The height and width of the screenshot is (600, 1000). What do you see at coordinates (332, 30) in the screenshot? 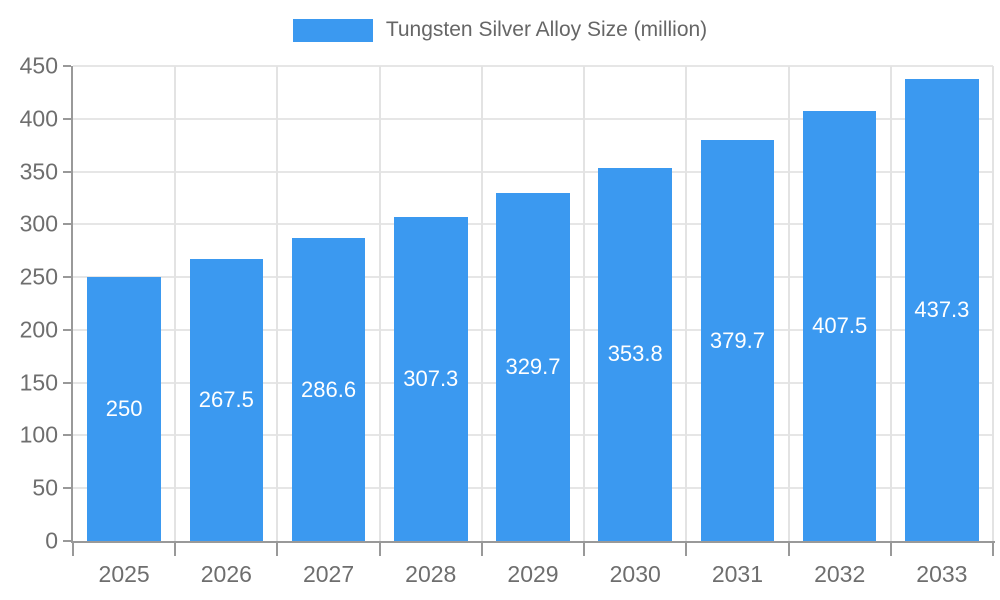
I see `legend-swatch` at bounding box center [332, 30].